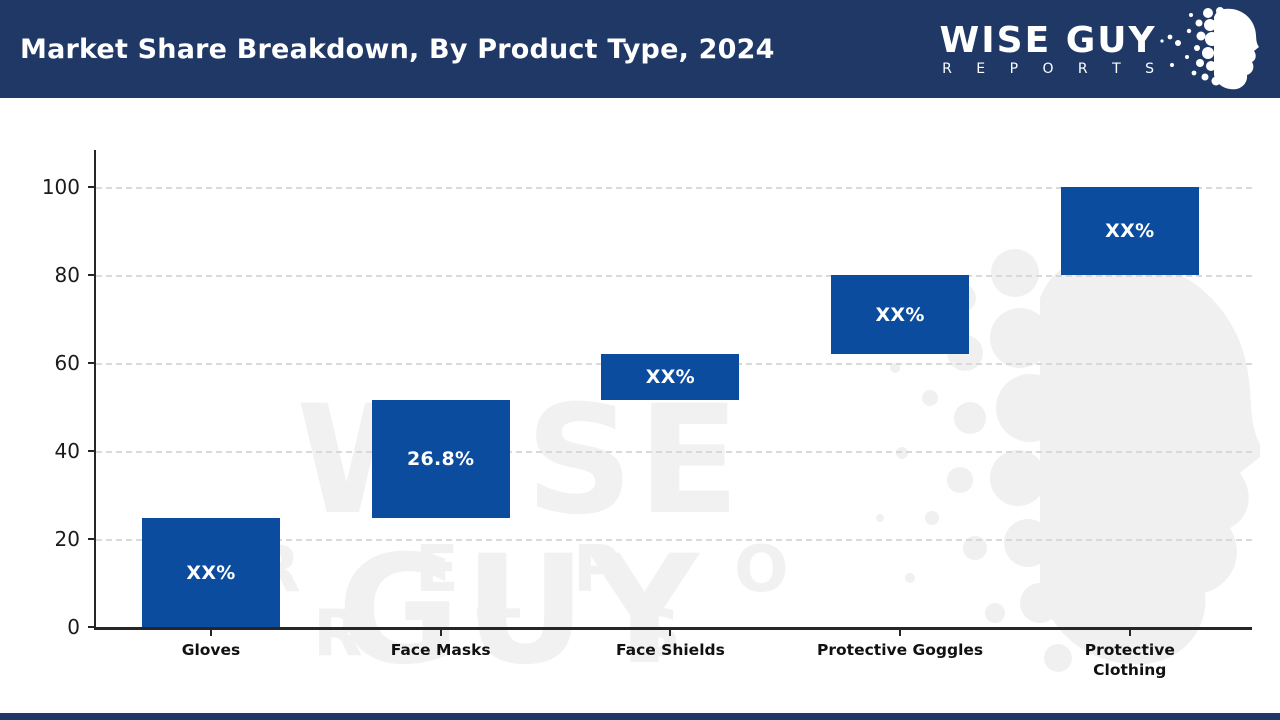 The width and height of the screenshot is (1280, 720). I want to click on logo-line2: R E P O R T S, so click(1053, 68).